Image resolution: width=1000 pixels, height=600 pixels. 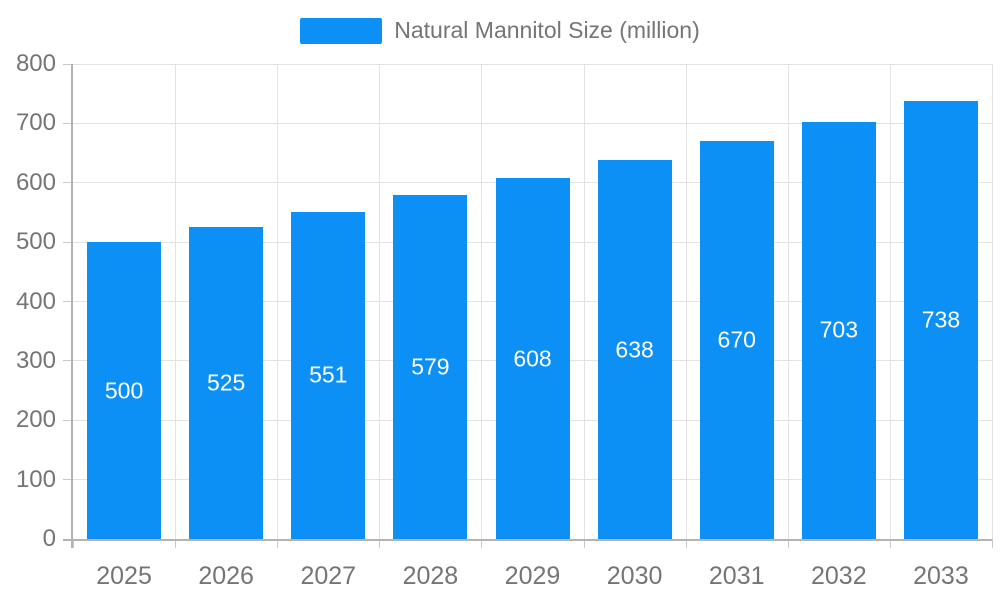 I want to click on x-axis-label: 2031, so click(x=736, y=576).